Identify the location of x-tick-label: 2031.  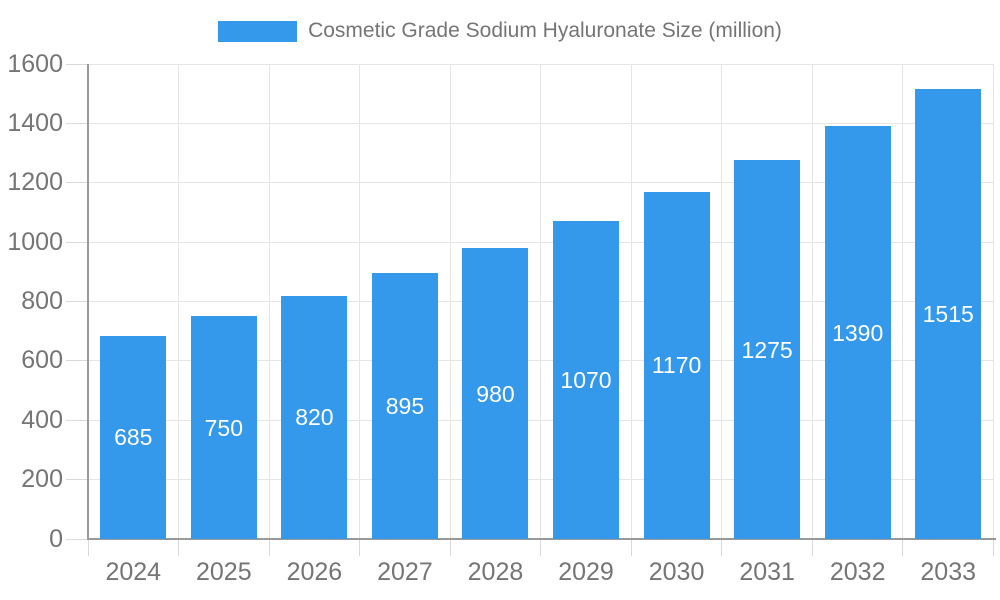
(767, 572).